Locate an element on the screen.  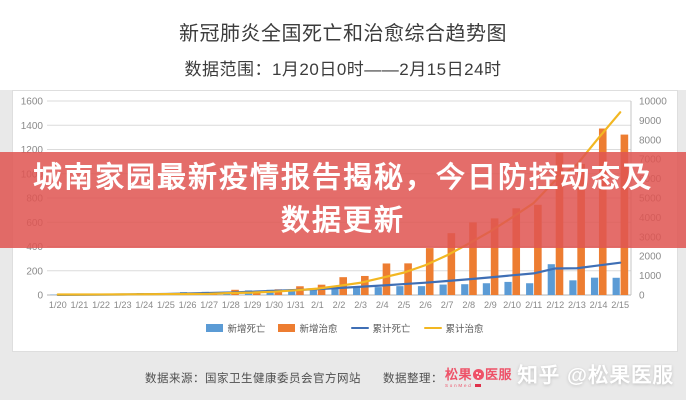
data-source-row: 数据来源： 国家卫生健康委员会官方网站 数据整理： 松果 医服 SonMed is located at coordinates (328, 378).